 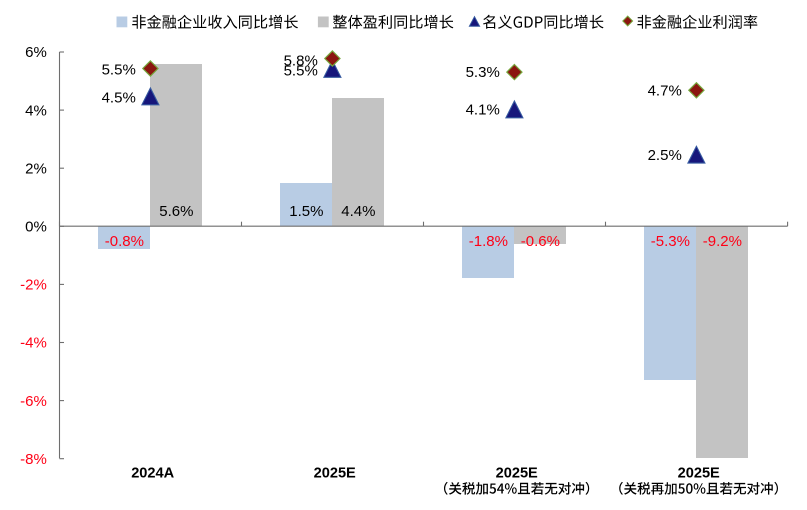 What do you see at coordinates (119, 98) in the screenshot?
I see `svg-text: 4.5%` at bounding box center [119, 98].